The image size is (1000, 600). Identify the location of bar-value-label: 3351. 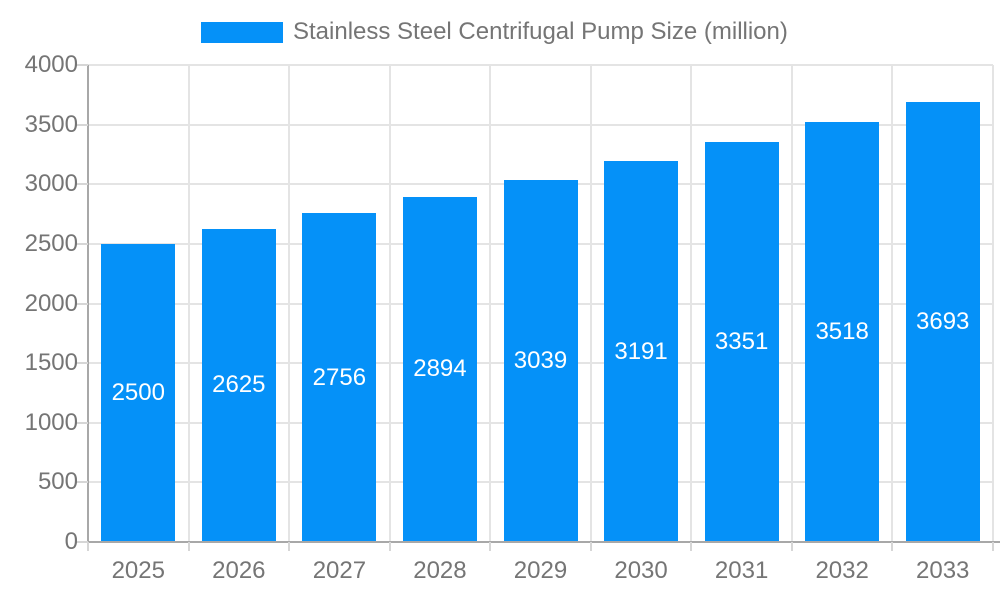
(741, 342).